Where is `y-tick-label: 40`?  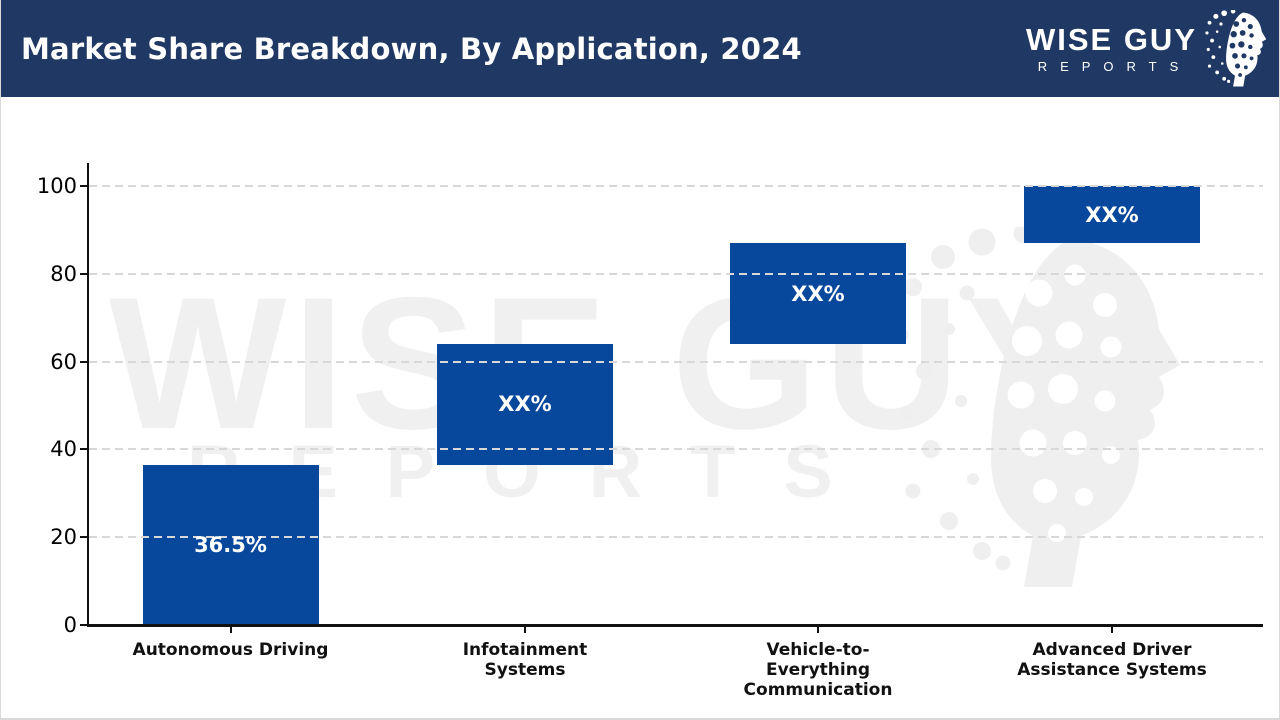
y-tick-label: 40 is located at coordinates (63, 449).